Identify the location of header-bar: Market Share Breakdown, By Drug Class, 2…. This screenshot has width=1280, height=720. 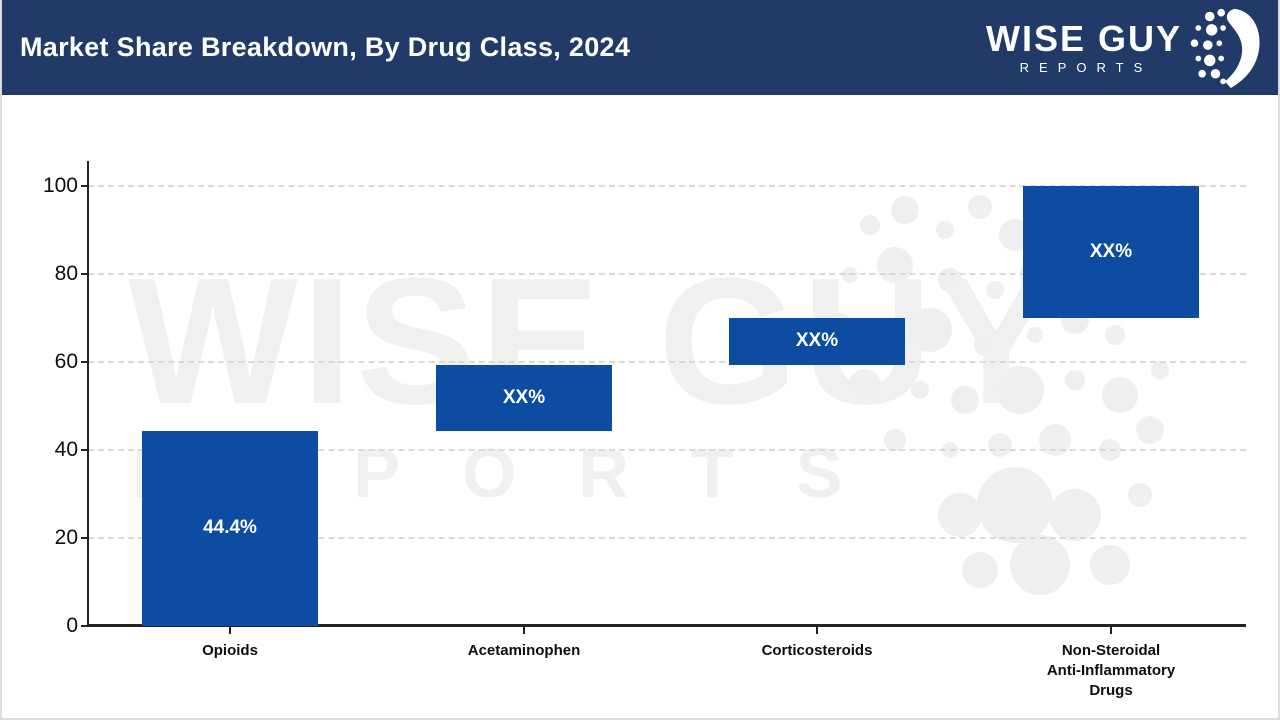
(640, 47).